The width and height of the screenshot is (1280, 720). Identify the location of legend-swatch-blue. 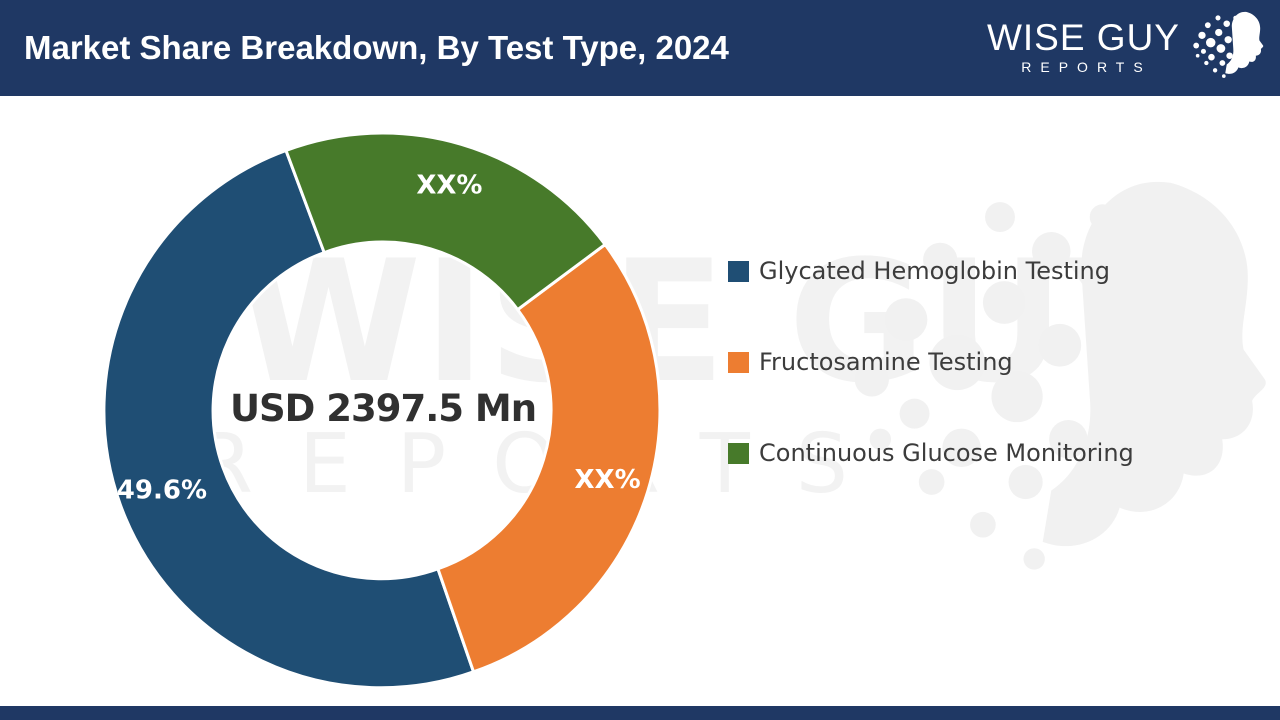
(738, 271).